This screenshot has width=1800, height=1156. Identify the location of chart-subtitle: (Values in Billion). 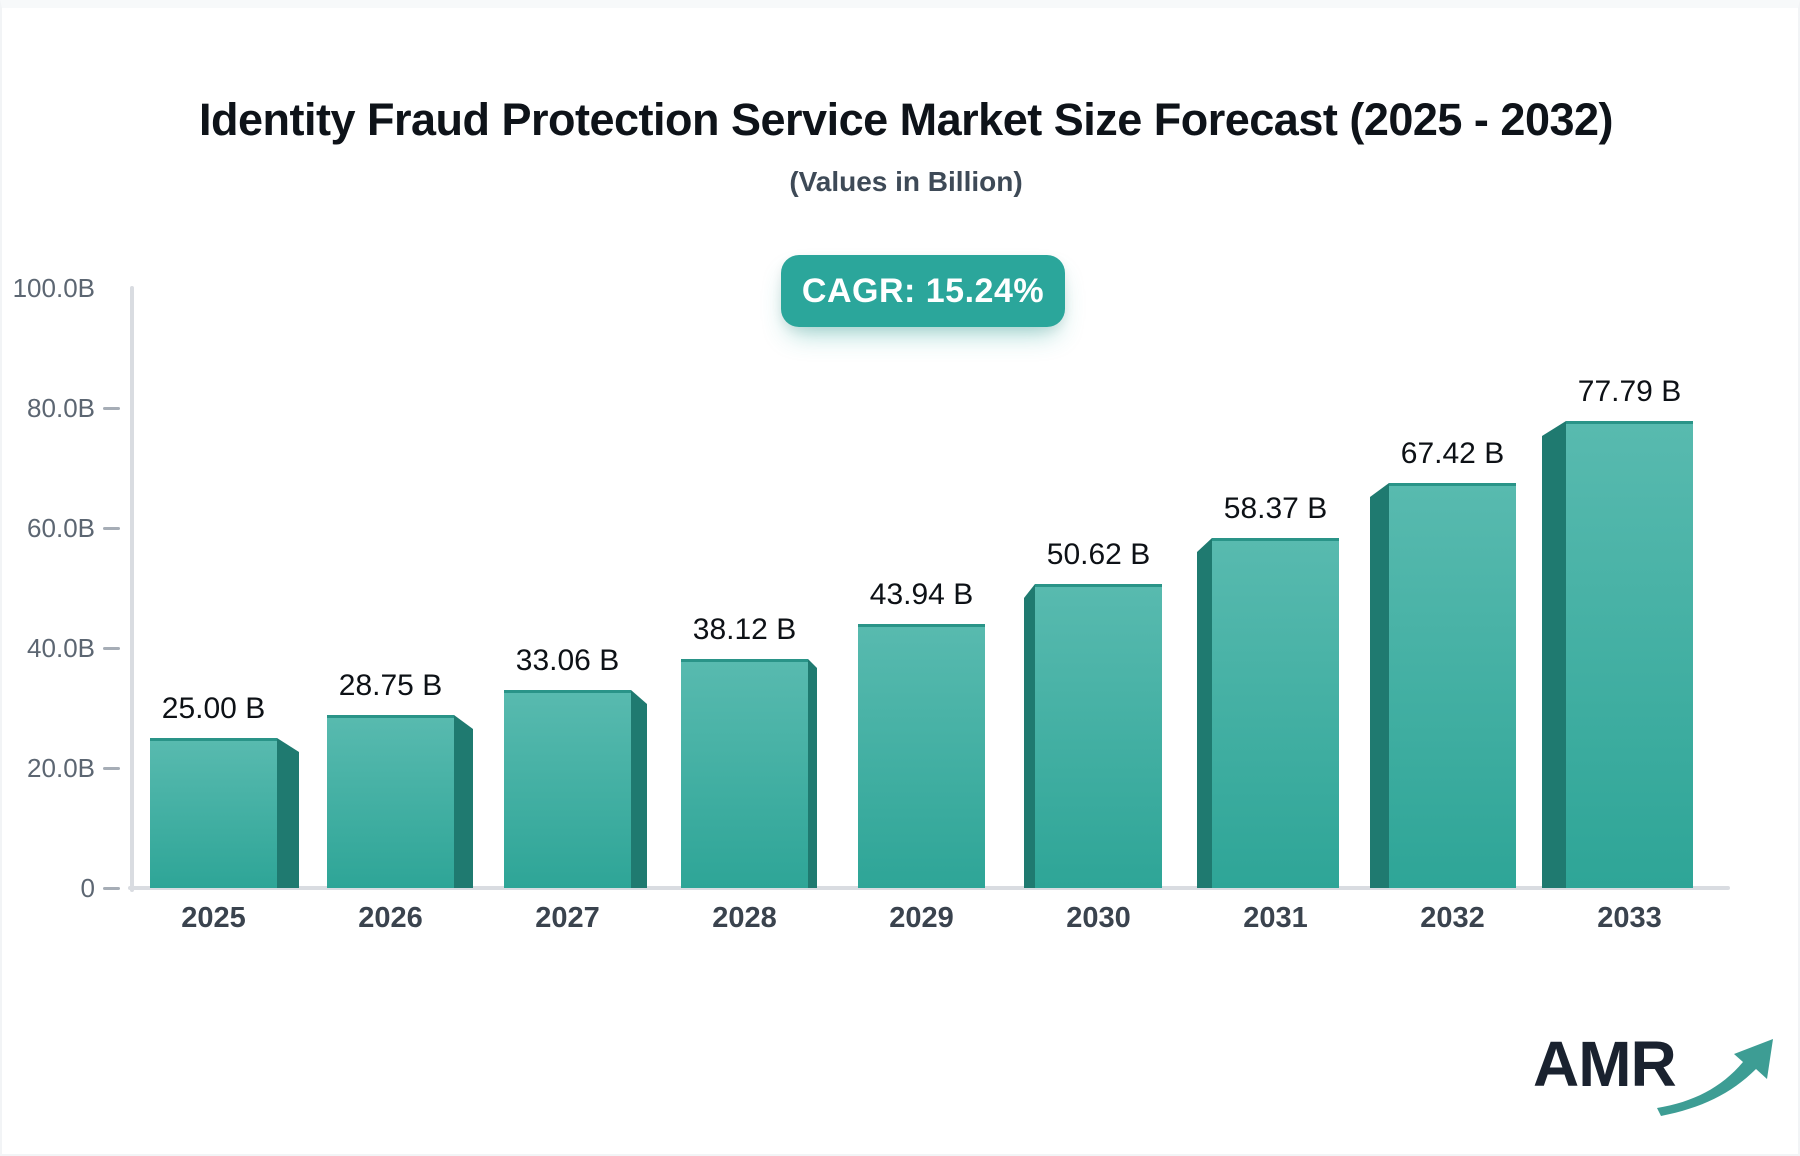
(906, 181).